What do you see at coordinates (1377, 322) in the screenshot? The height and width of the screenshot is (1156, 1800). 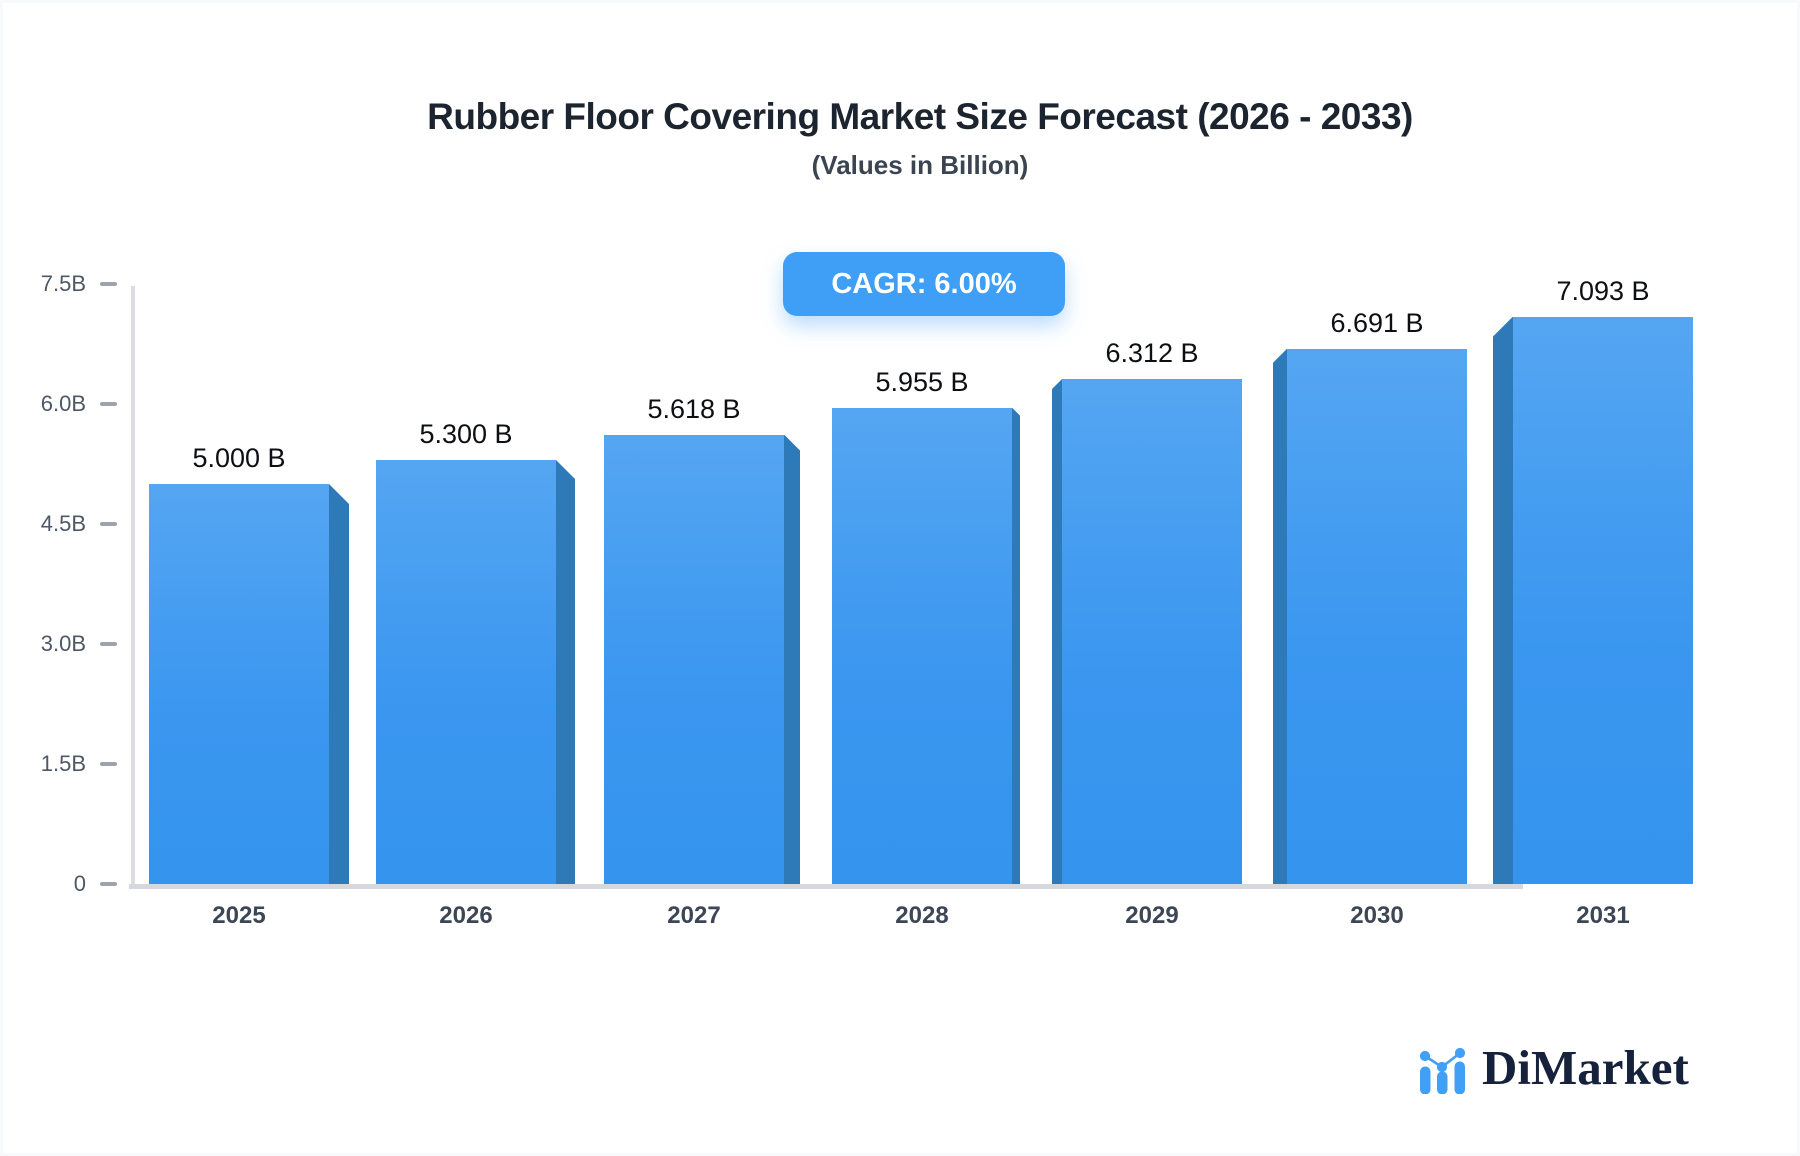 I see `bar-value-label: 6.691 B` at bounding box center [1377, 322].